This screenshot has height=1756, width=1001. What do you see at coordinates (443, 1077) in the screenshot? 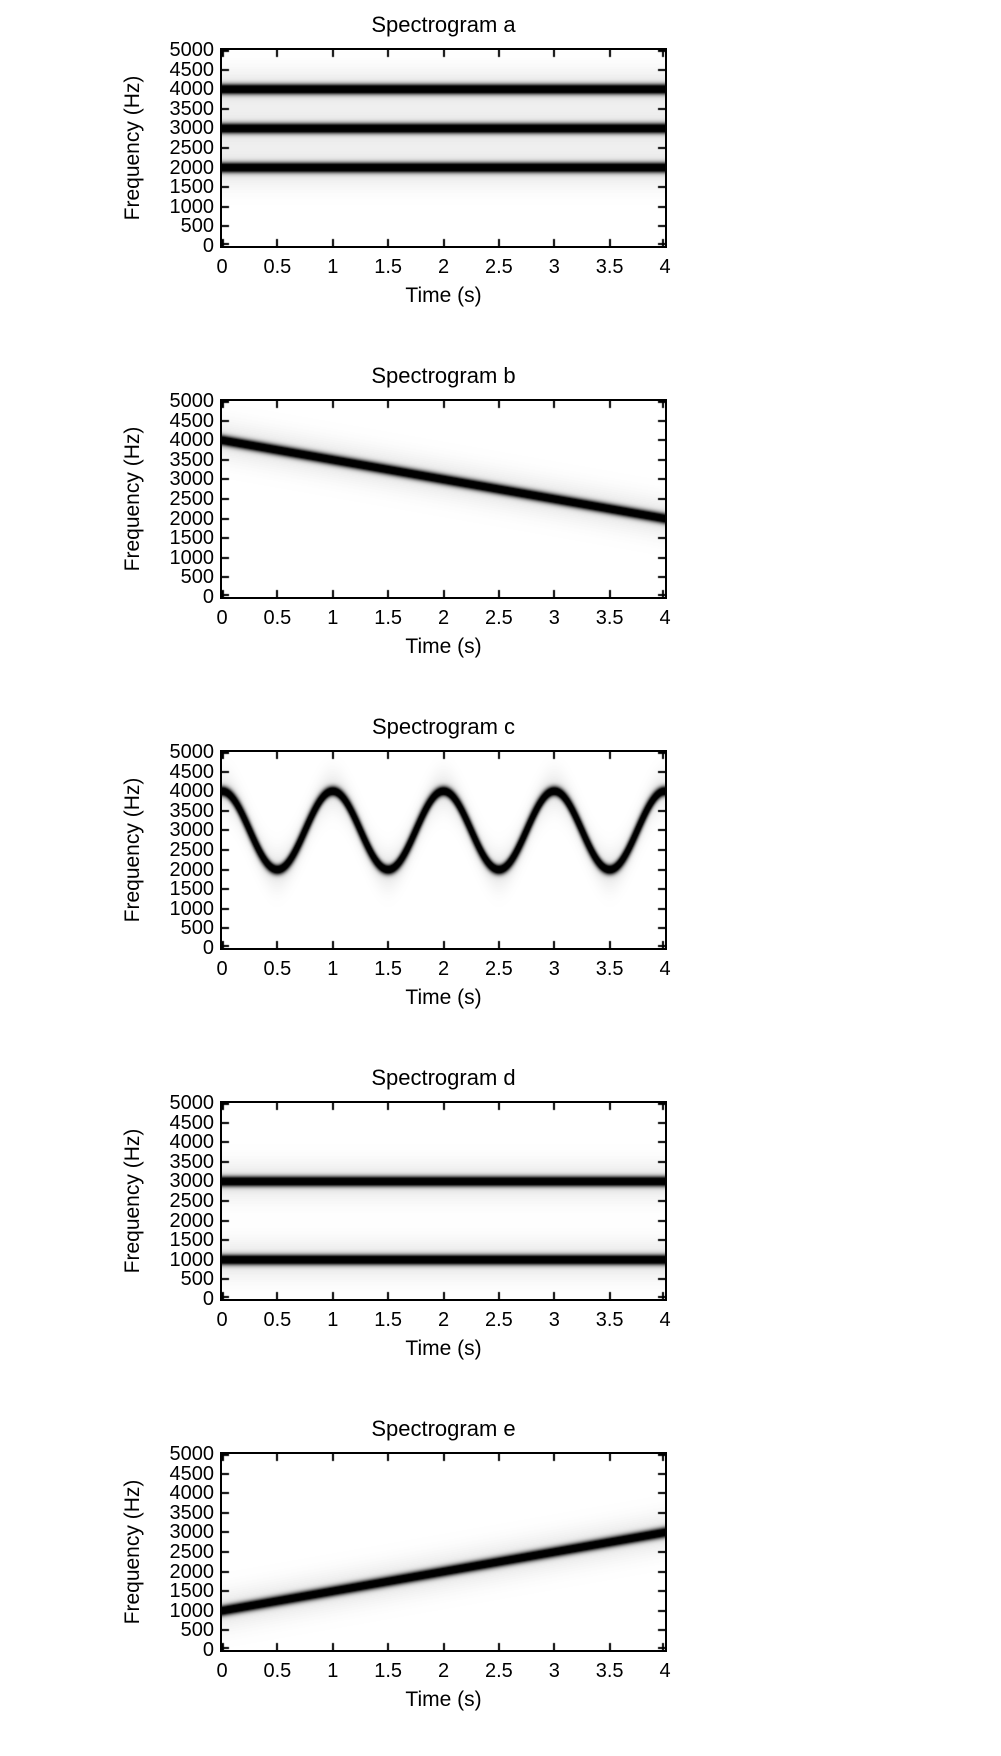
I see `chart-title: Spectrogram d` at bounding box center [443, 1077].